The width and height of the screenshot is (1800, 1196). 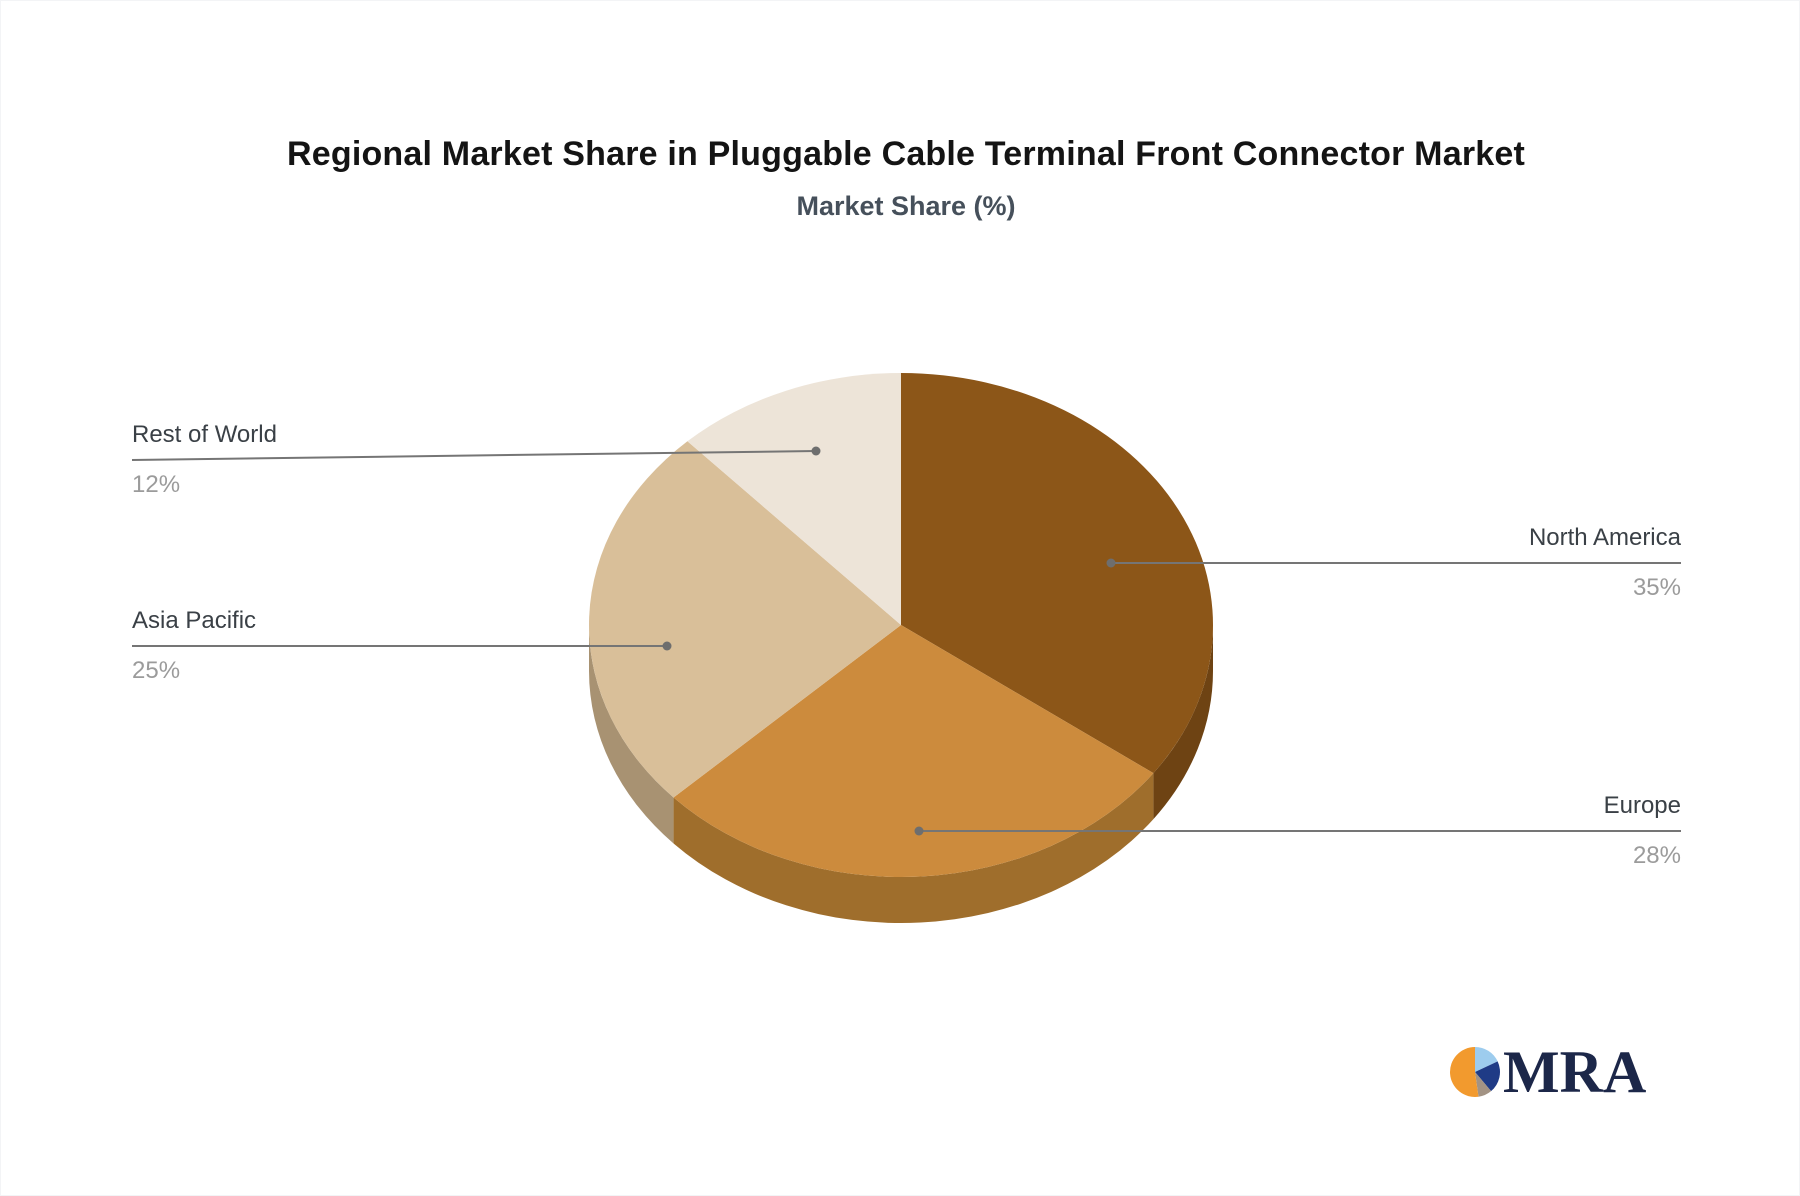 What do you see at coordinates (1486, 1059) in the screenshot?
I see `logo-icon-slice-light-blue` at bounding box center [1486, 1059].